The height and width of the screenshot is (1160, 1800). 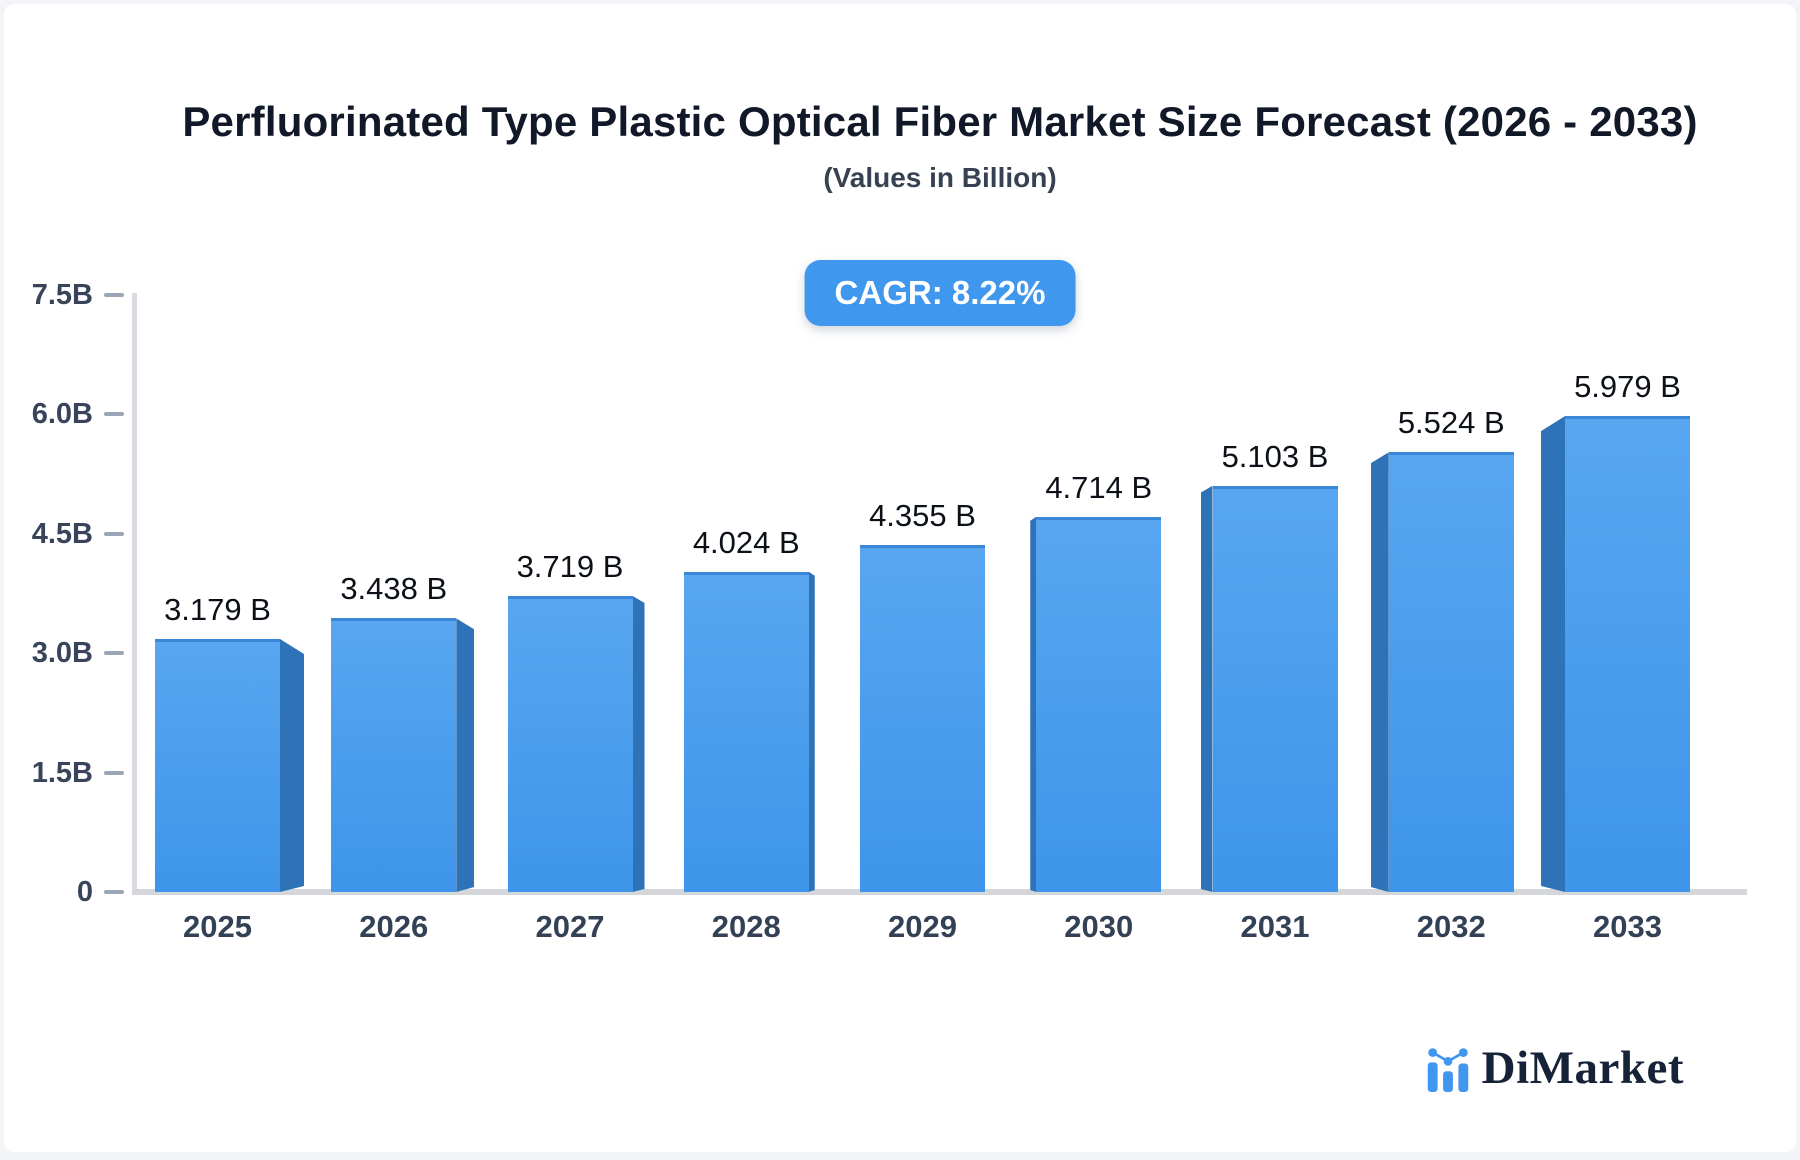 I want to click on x-axis-label: 2032, so click(x=1451, y=926).